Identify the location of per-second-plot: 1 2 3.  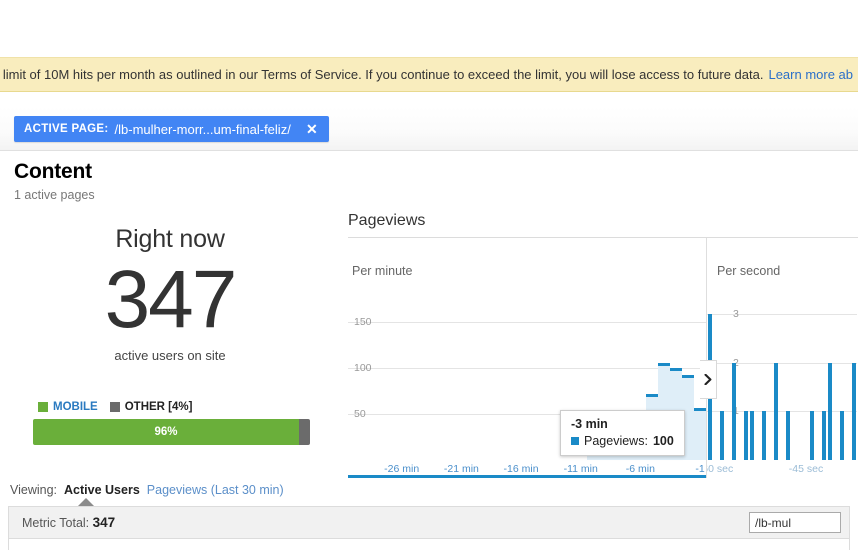
(782, 372).